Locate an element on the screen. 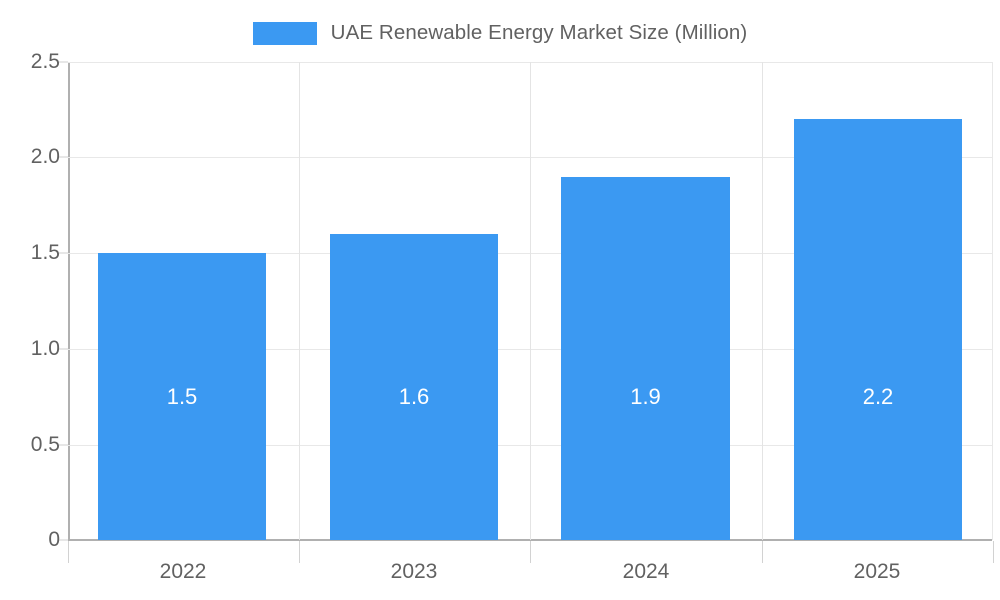  x-tick-label-2025: 2025 is located at coordinates (877, 571).